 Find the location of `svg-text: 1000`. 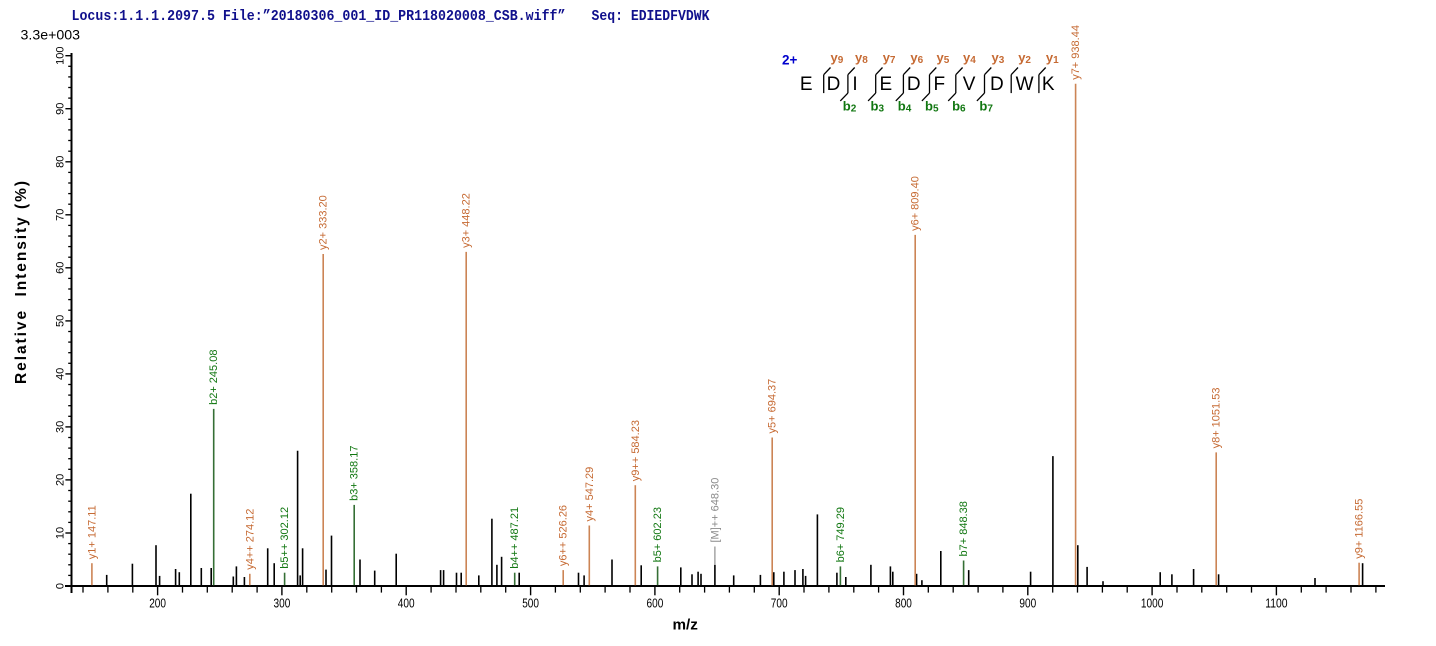

svg-text: 1000 is located at coordinates (1152, 604).